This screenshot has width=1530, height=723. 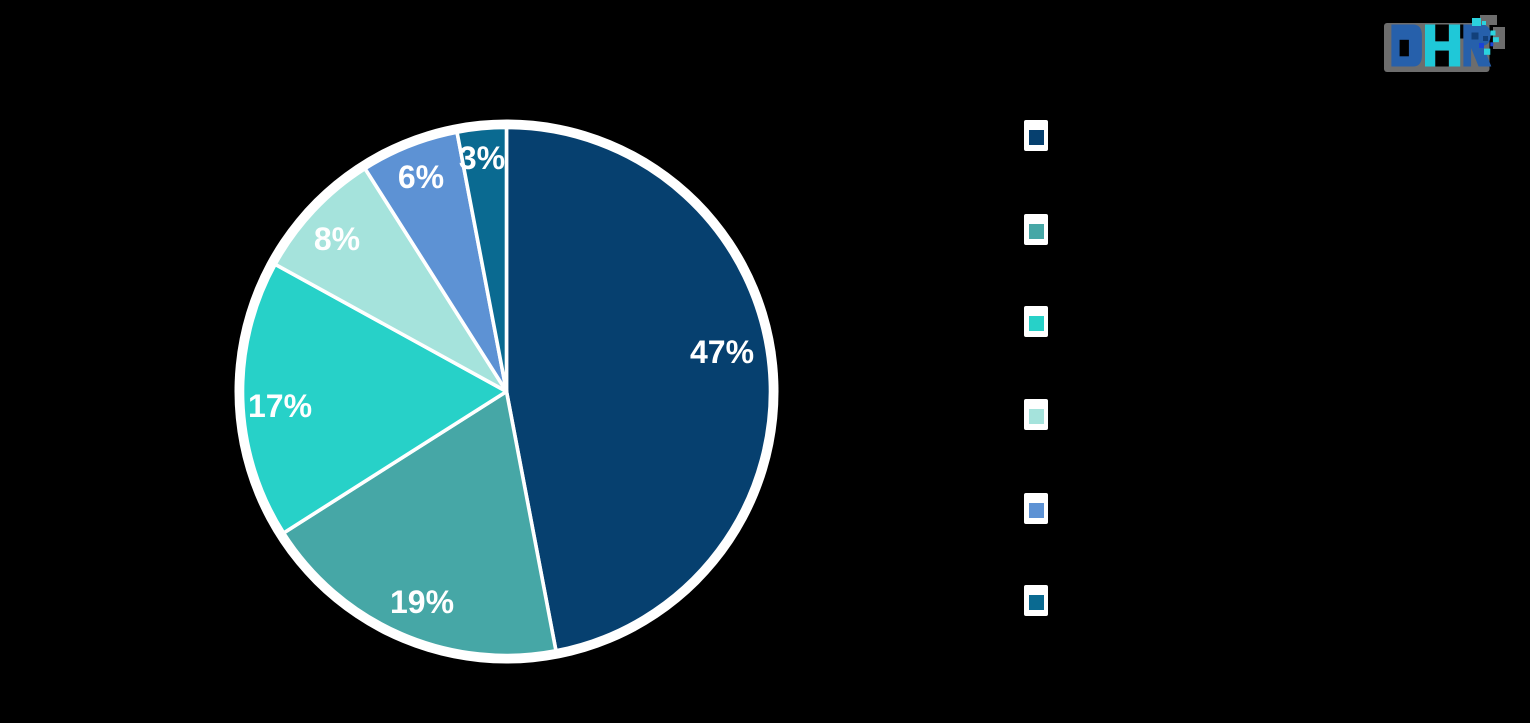 I want to click on svg-text: 6%, so click(x=421, y=177).